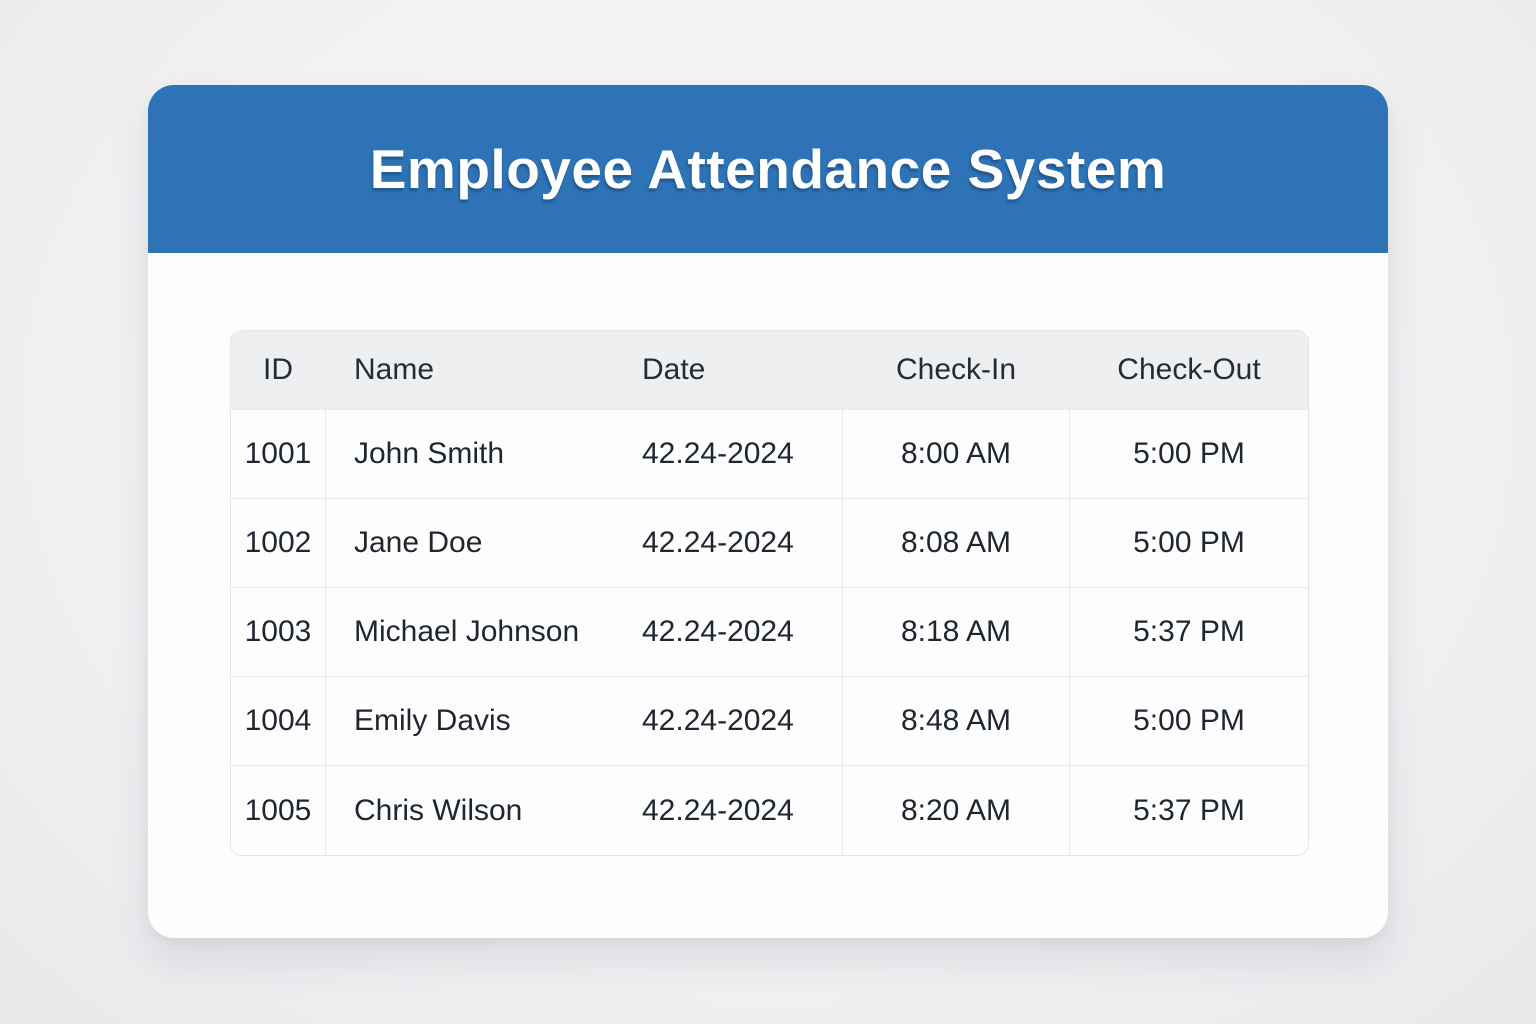 This screenshot has width=1536, height=1024. I want to click on cell-check-in: 8:08 AM, so click(956, 543).